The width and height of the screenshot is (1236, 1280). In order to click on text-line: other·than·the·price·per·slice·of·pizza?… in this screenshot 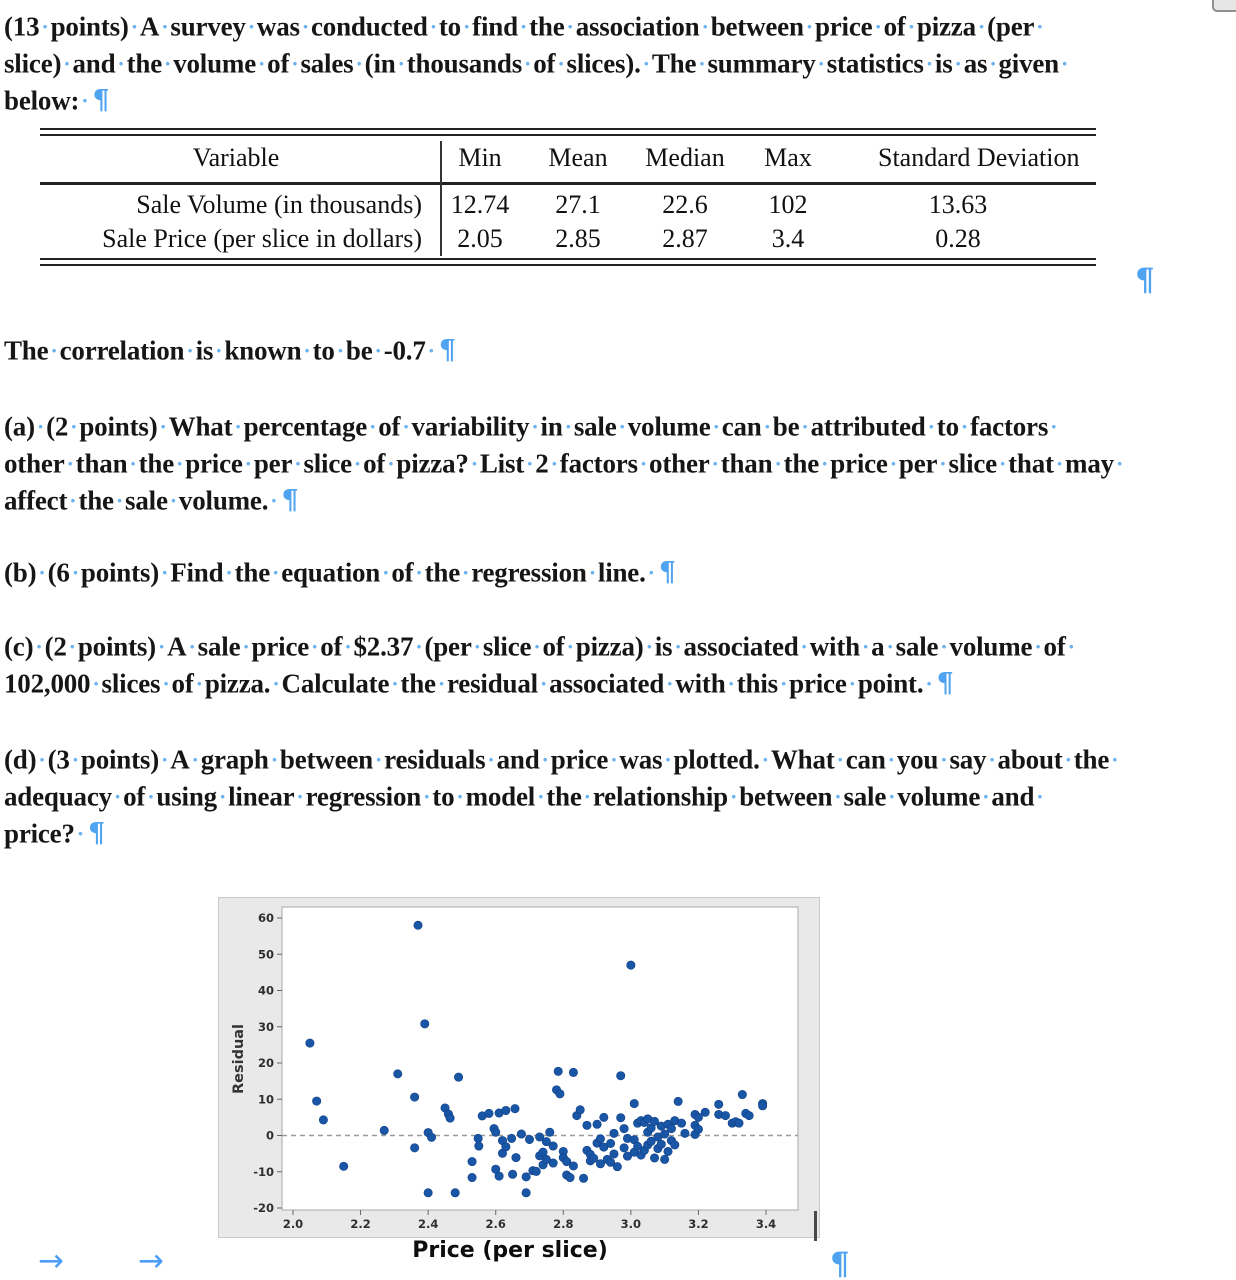, I will do `click(564, 463)`.